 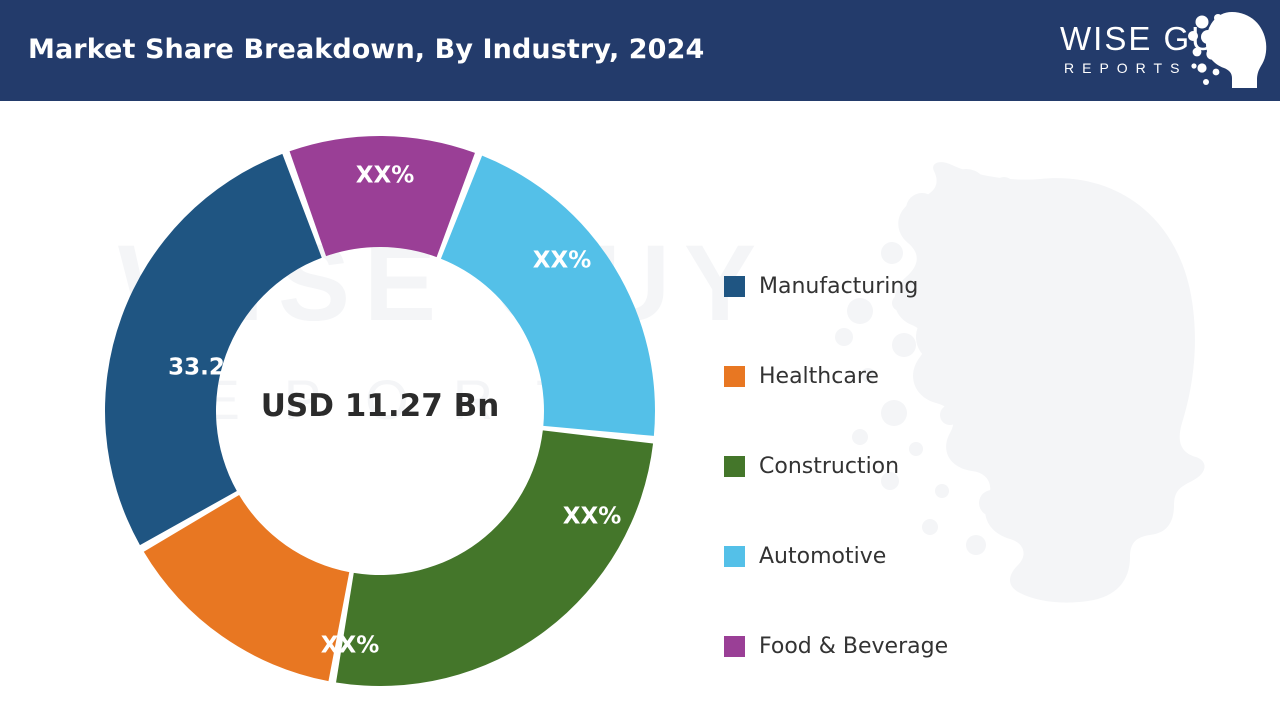 I want to click on legend-item-manufacturing: Manufacturing, so click(x=889, y=286).